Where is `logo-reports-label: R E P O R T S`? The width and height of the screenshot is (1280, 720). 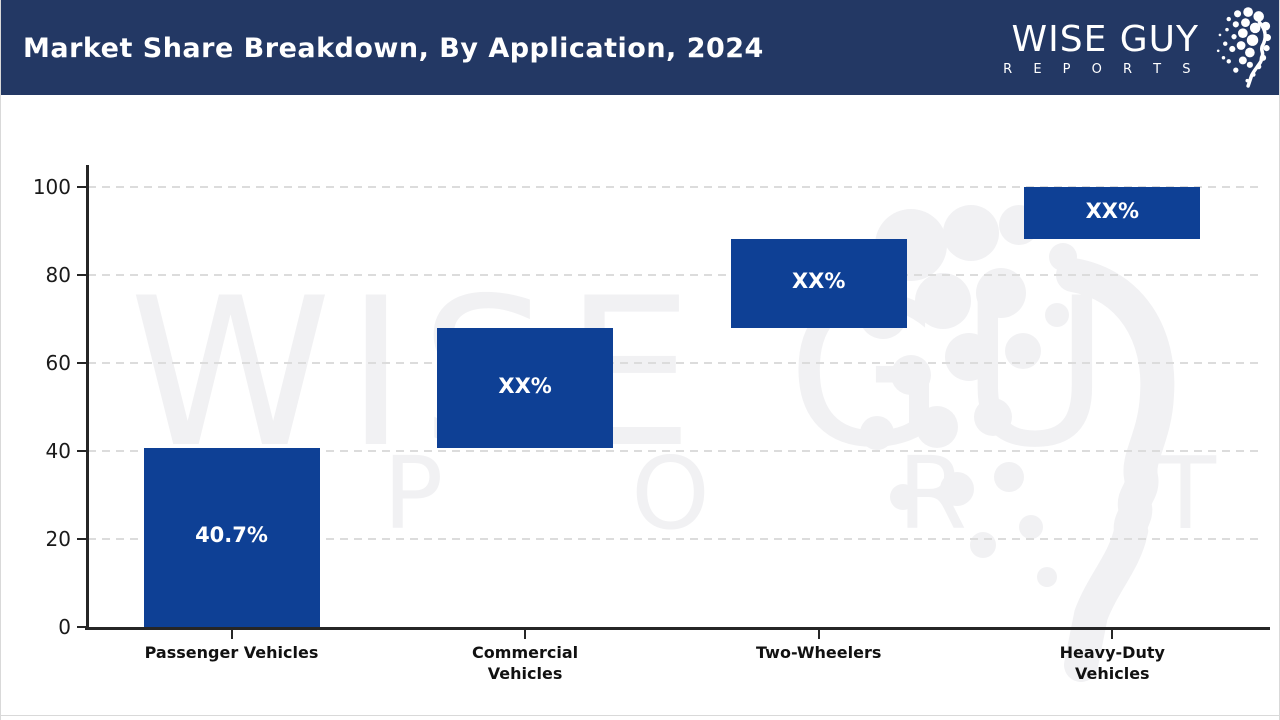 logo-reports-label: R E P O R T S is located at coordinates (1101, 69).